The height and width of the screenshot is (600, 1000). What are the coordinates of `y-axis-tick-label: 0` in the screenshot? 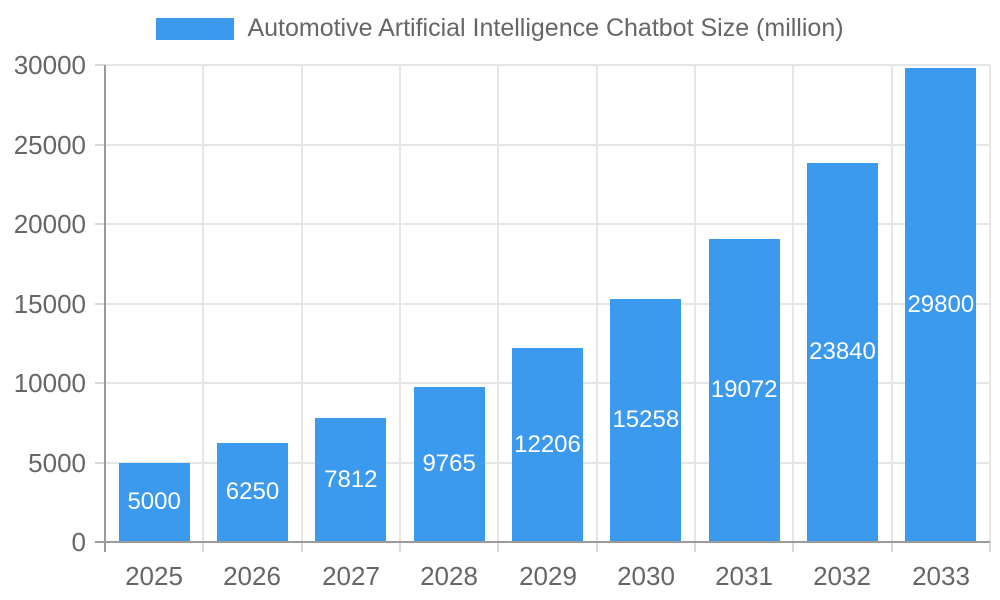 It's located at (78, 542).